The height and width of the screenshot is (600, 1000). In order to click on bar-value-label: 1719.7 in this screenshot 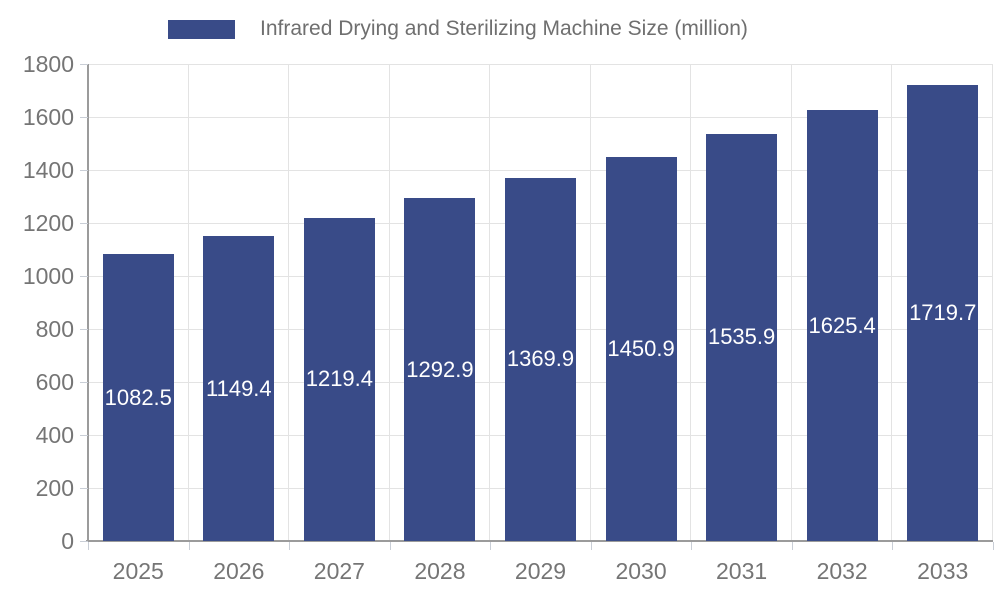, I will do `click(943, 313)`.